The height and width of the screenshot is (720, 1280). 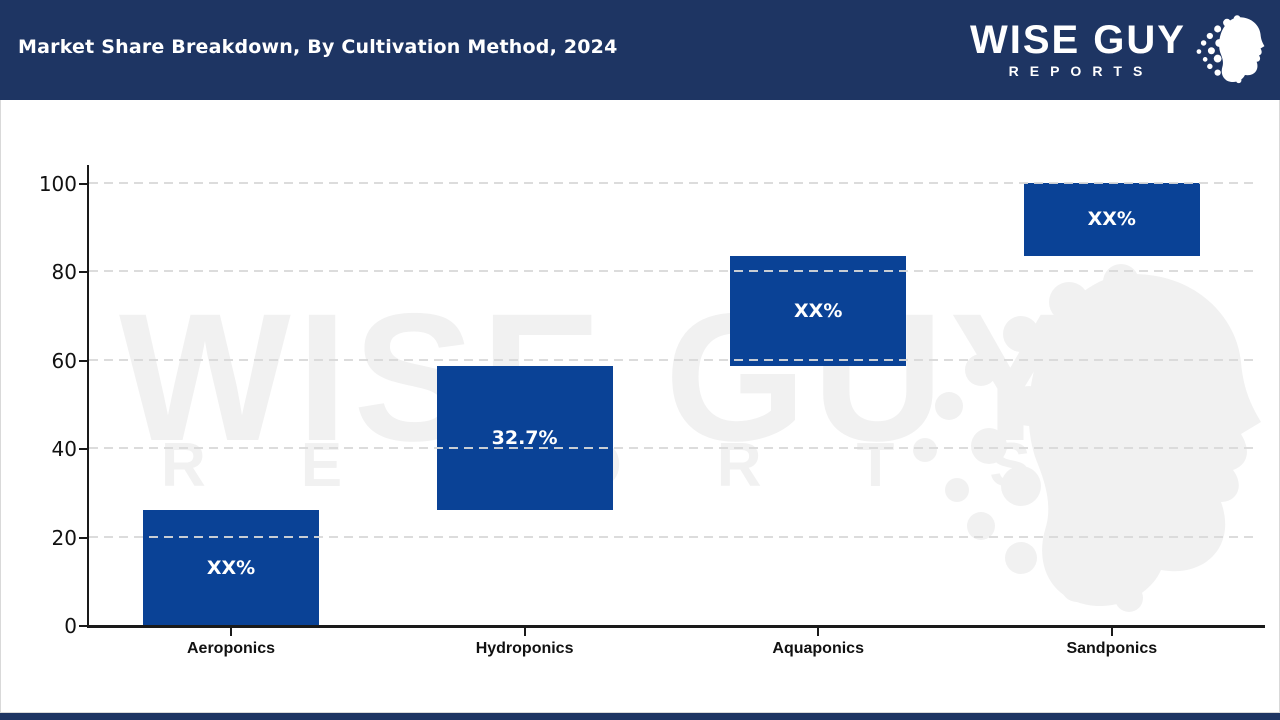 I want to click on wiseguy-logo-text: WISE GUY REPORTS, so click(x=1078, y=50).